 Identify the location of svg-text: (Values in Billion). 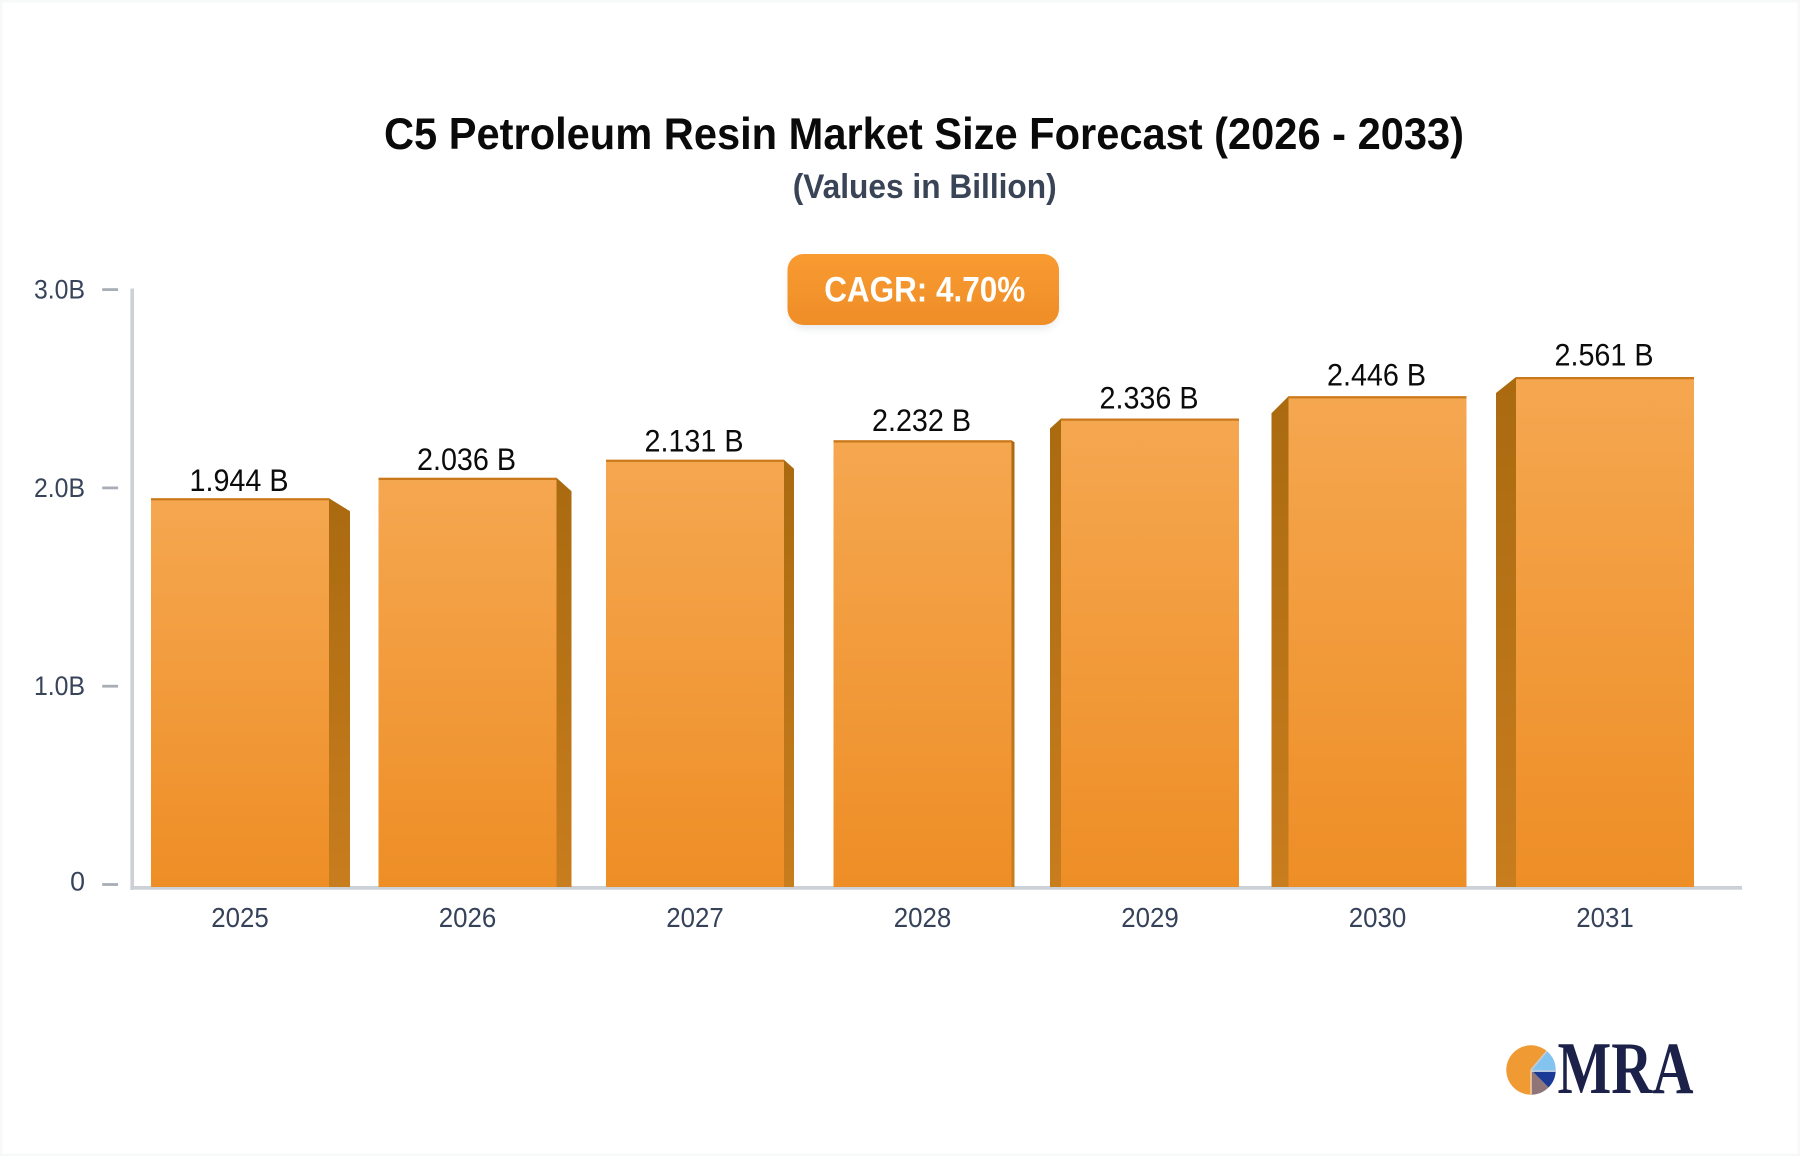
(925, 187).